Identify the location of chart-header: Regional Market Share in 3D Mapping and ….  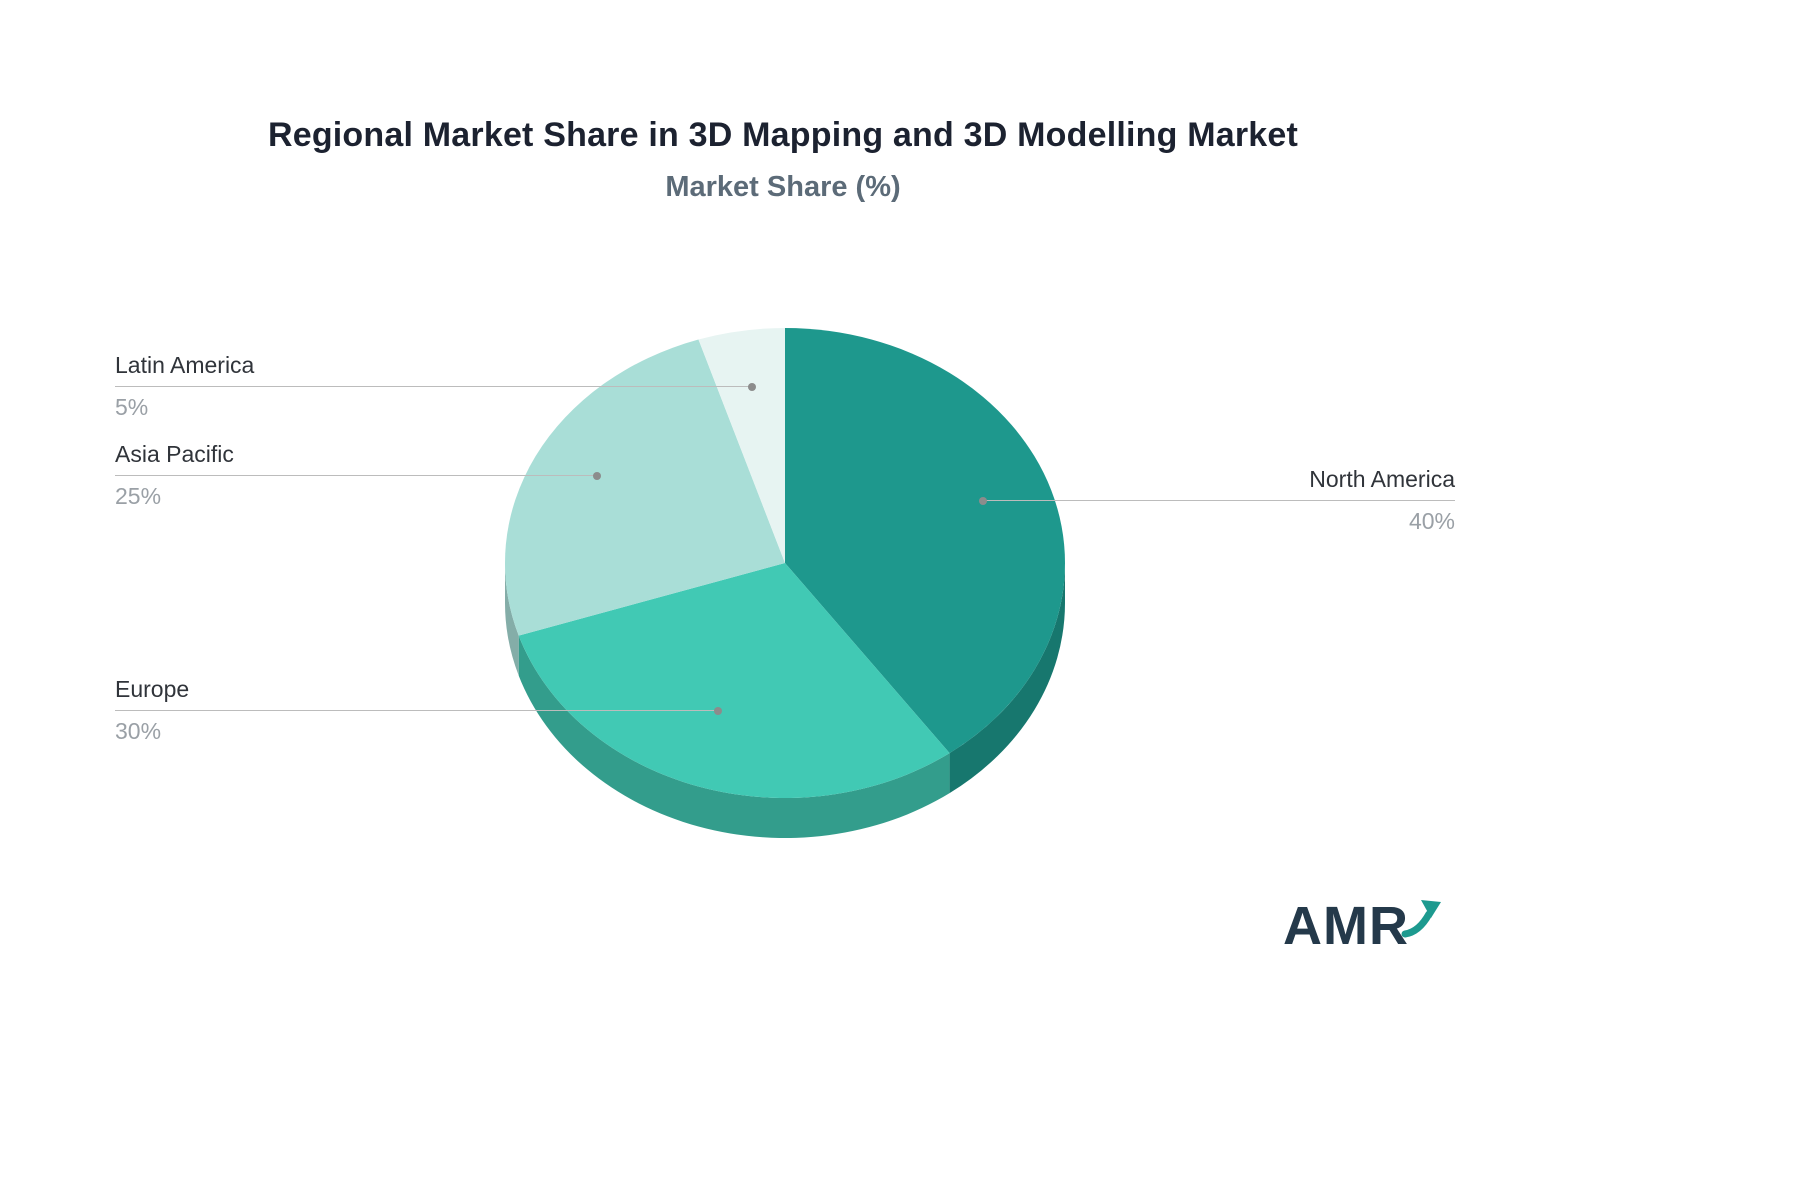
(783, 160).